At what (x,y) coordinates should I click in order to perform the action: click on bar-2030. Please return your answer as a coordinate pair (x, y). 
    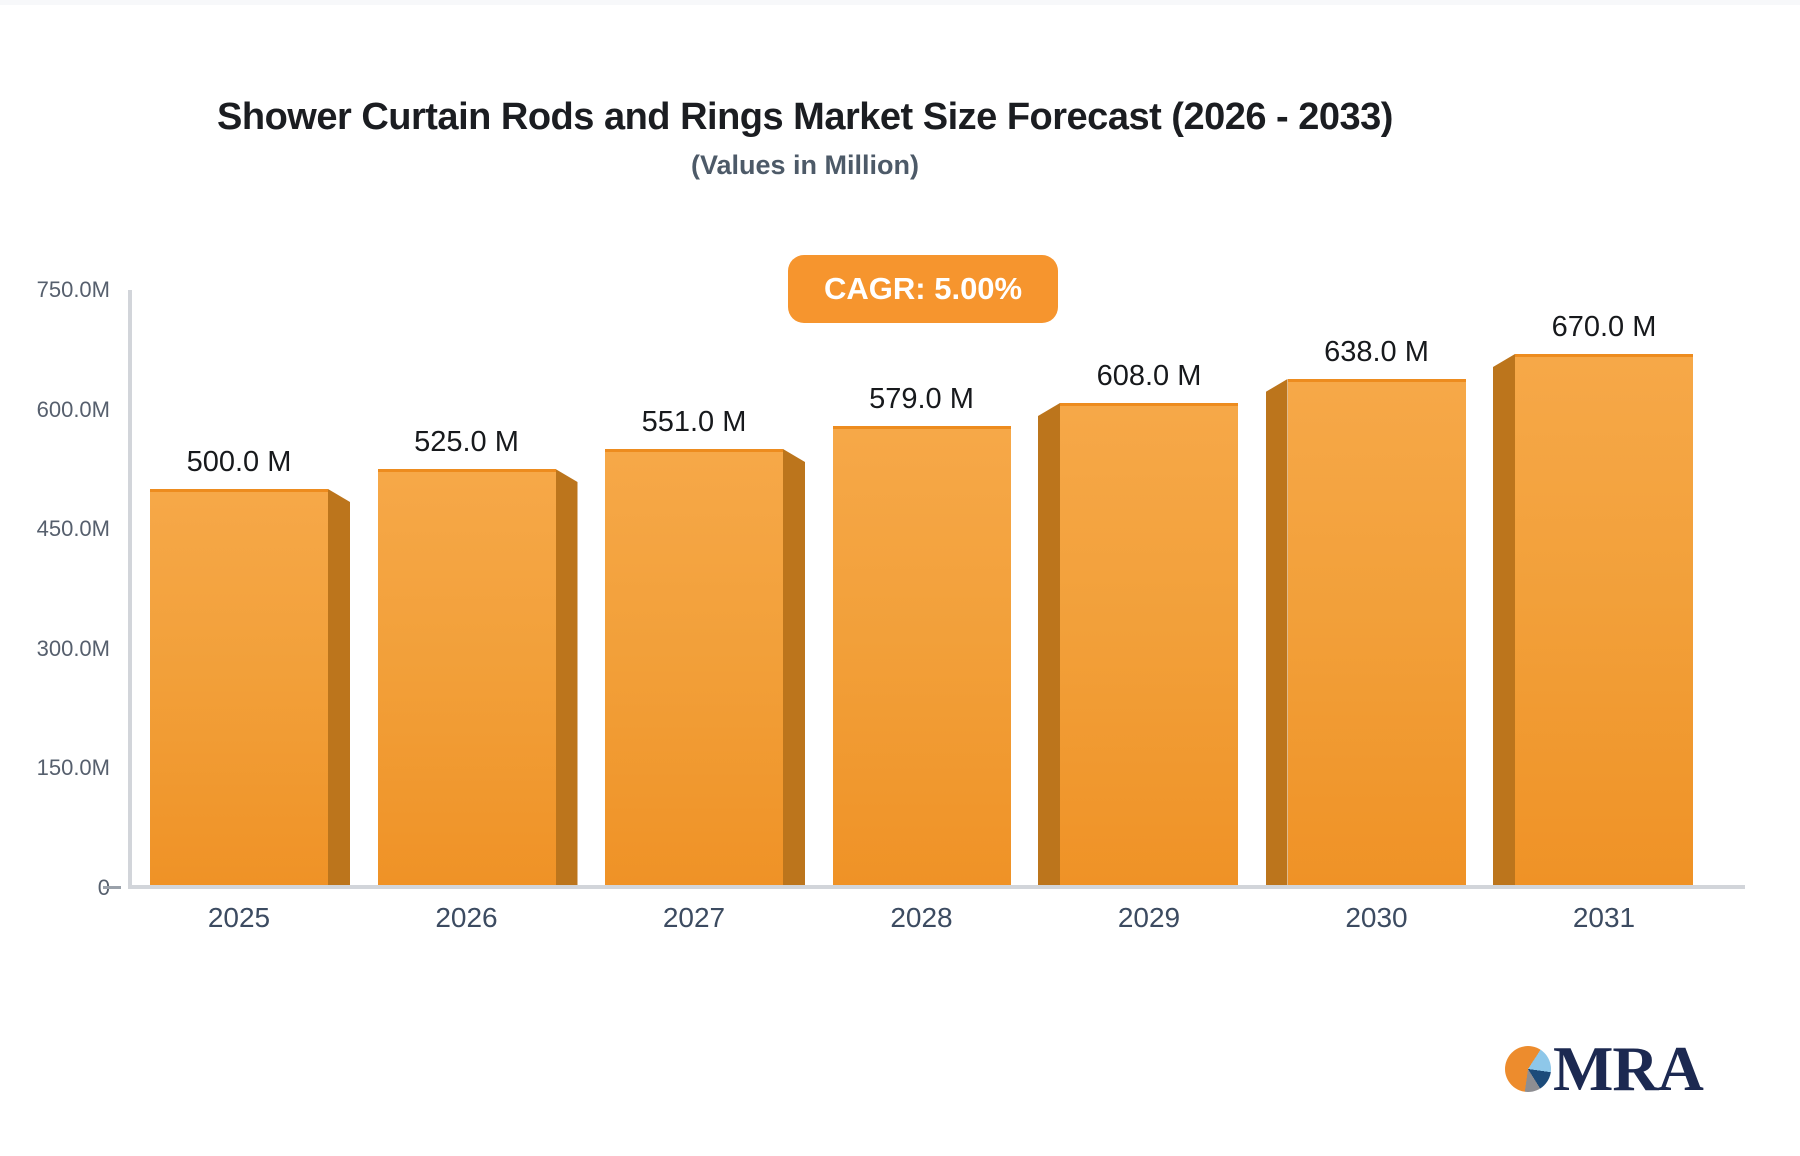
    Looking at the image, I should click on (1365, 633).